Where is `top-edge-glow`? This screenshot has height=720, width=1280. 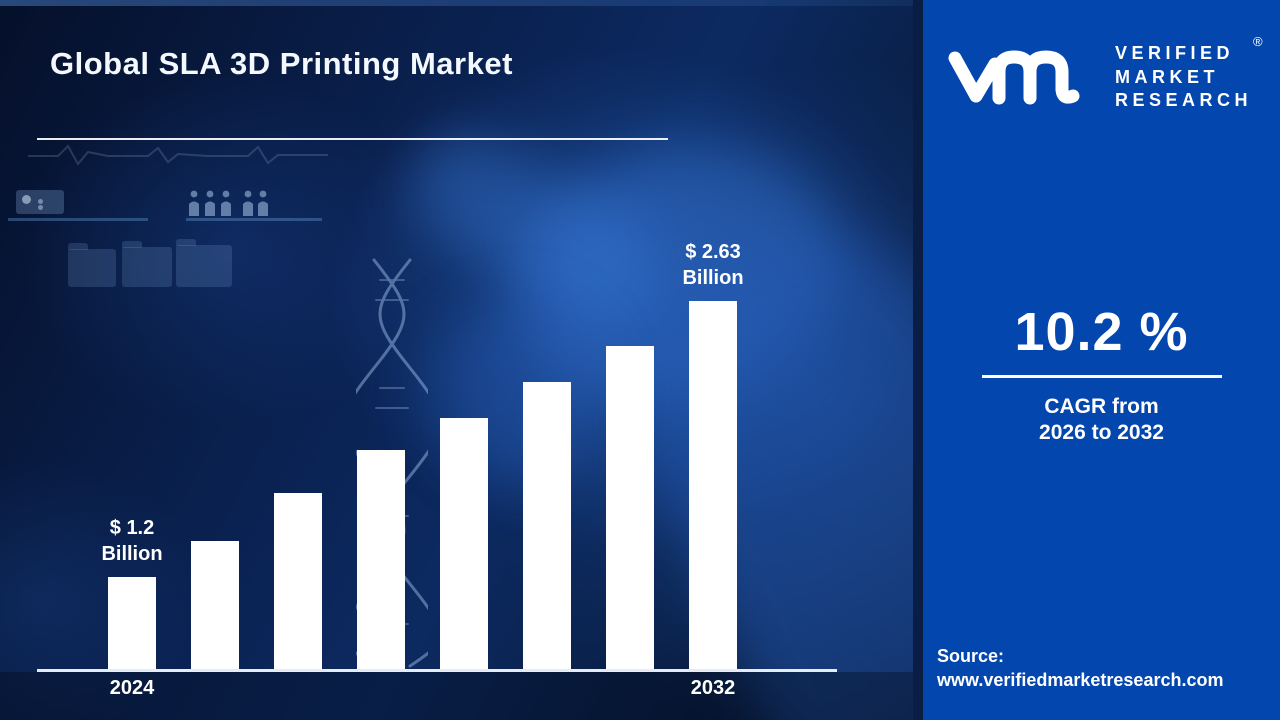 top-edge-glow is located at coordinates (456, 3).